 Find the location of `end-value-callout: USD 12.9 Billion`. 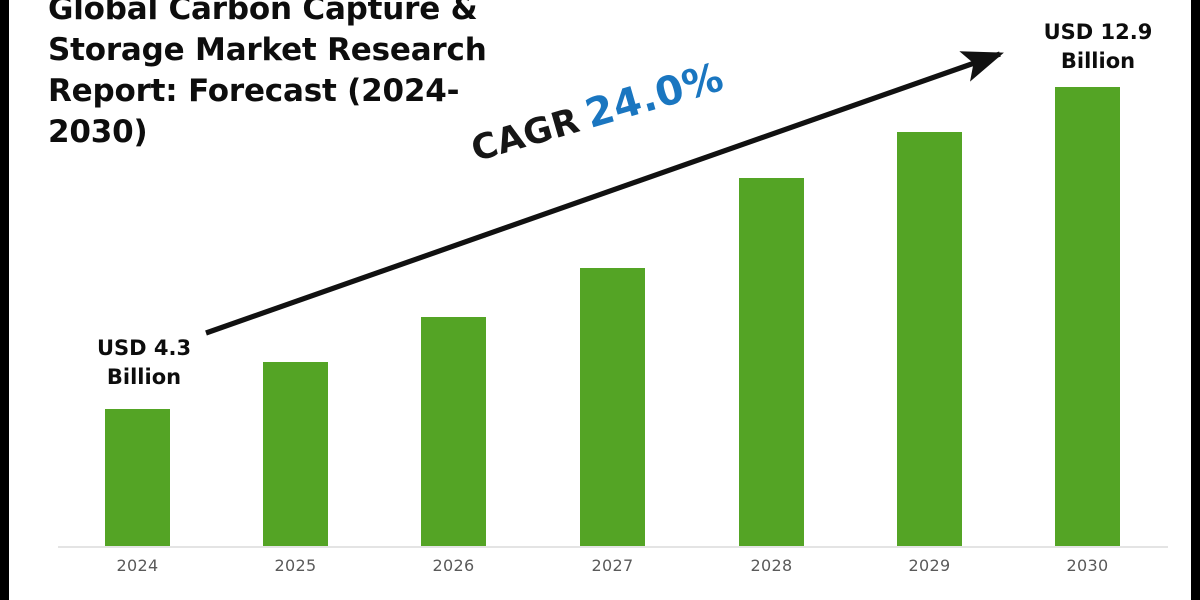

end-value-callout: USD 12.9 Billion is located at coordinates (1098, 46).